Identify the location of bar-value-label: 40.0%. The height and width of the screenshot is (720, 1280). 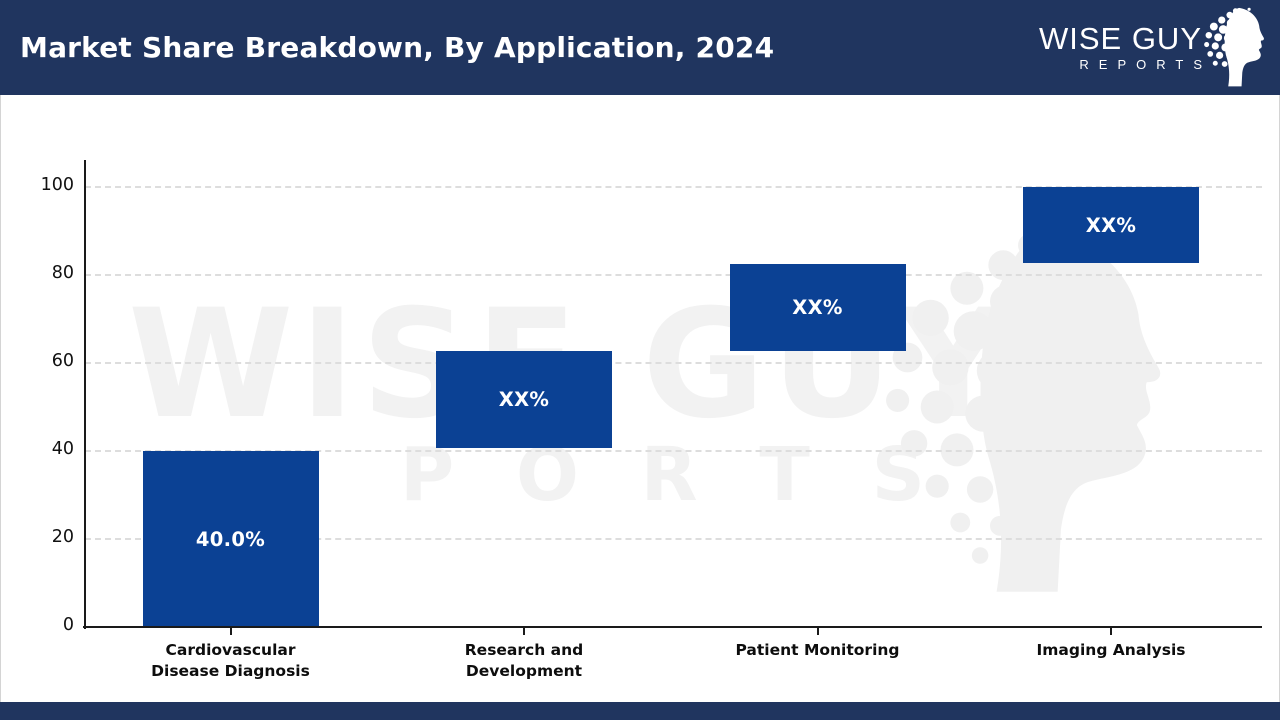
(230, 539).